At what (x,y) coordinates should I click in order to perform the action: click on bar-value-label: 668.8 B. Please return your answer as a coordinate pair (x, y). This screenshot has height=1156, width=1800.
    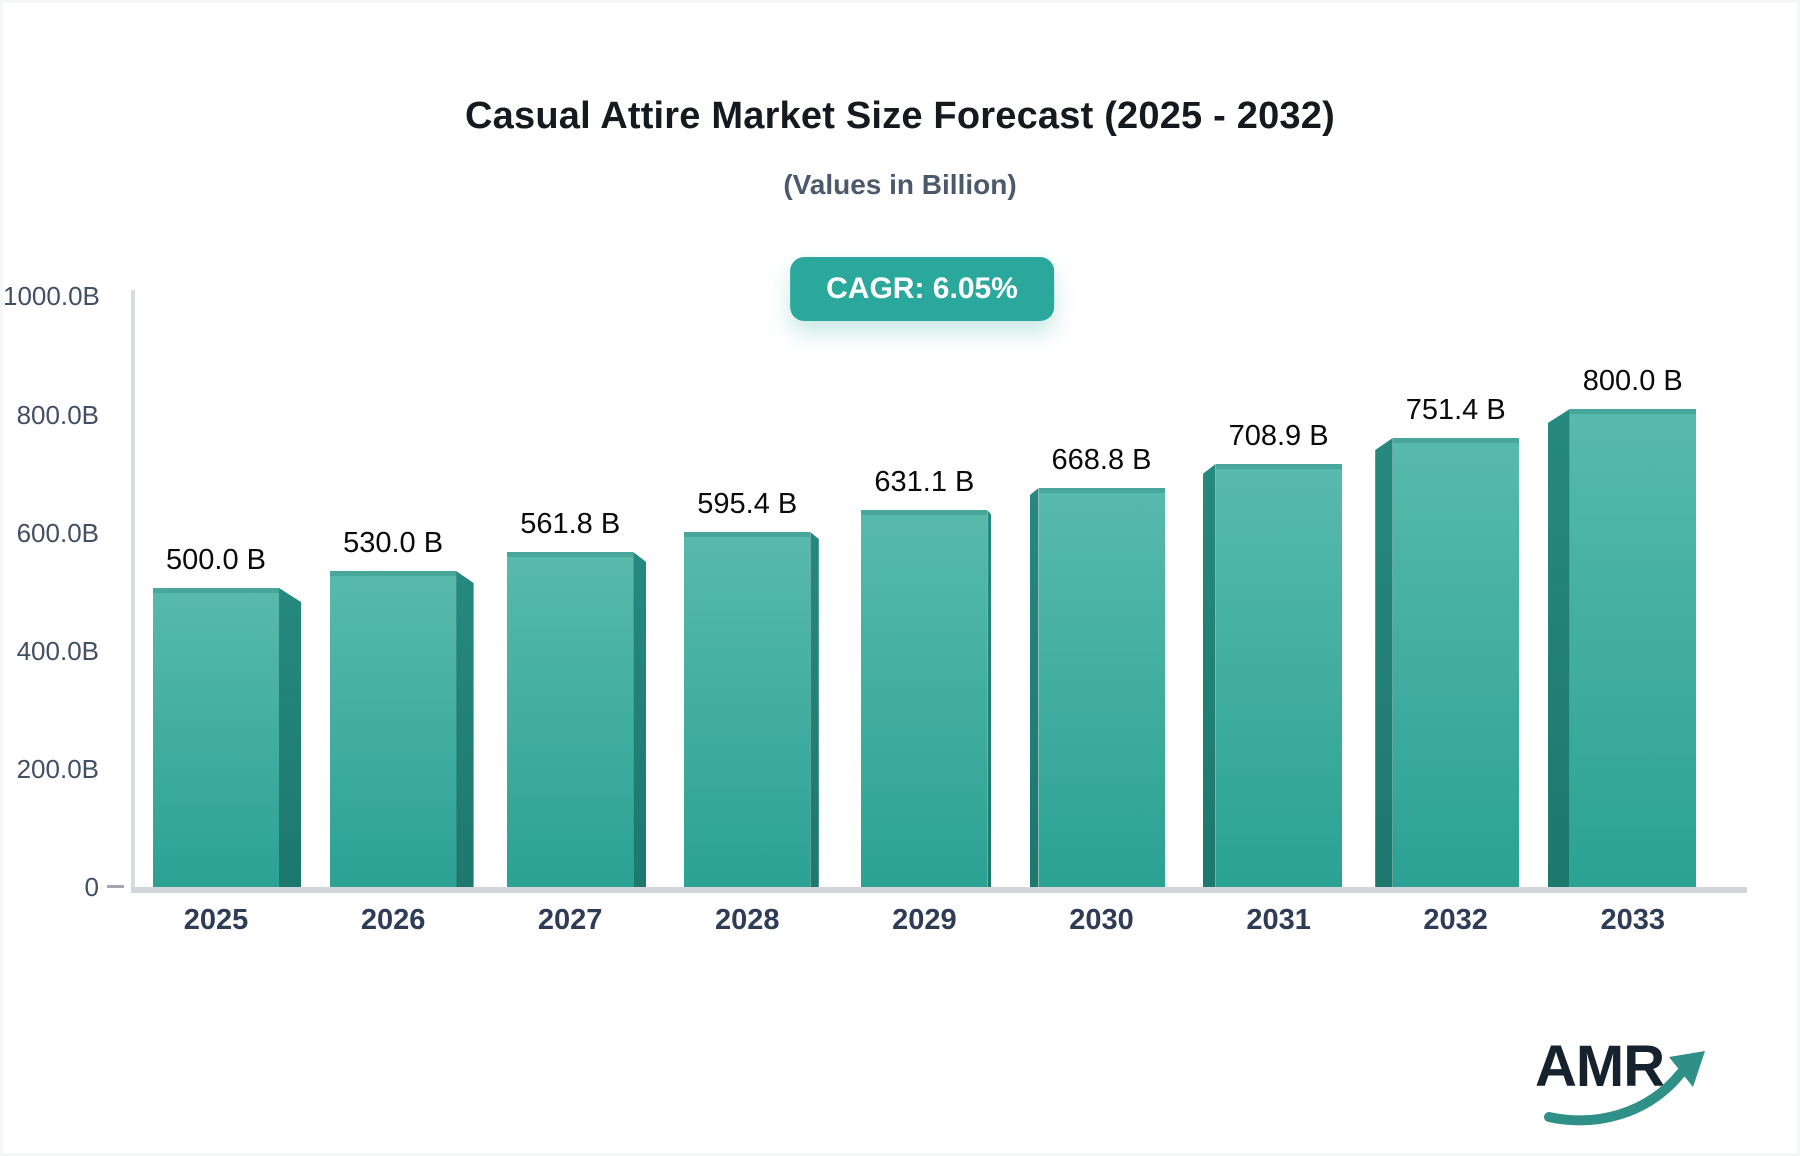
    Looking at the image, I should click on (1101, 460).